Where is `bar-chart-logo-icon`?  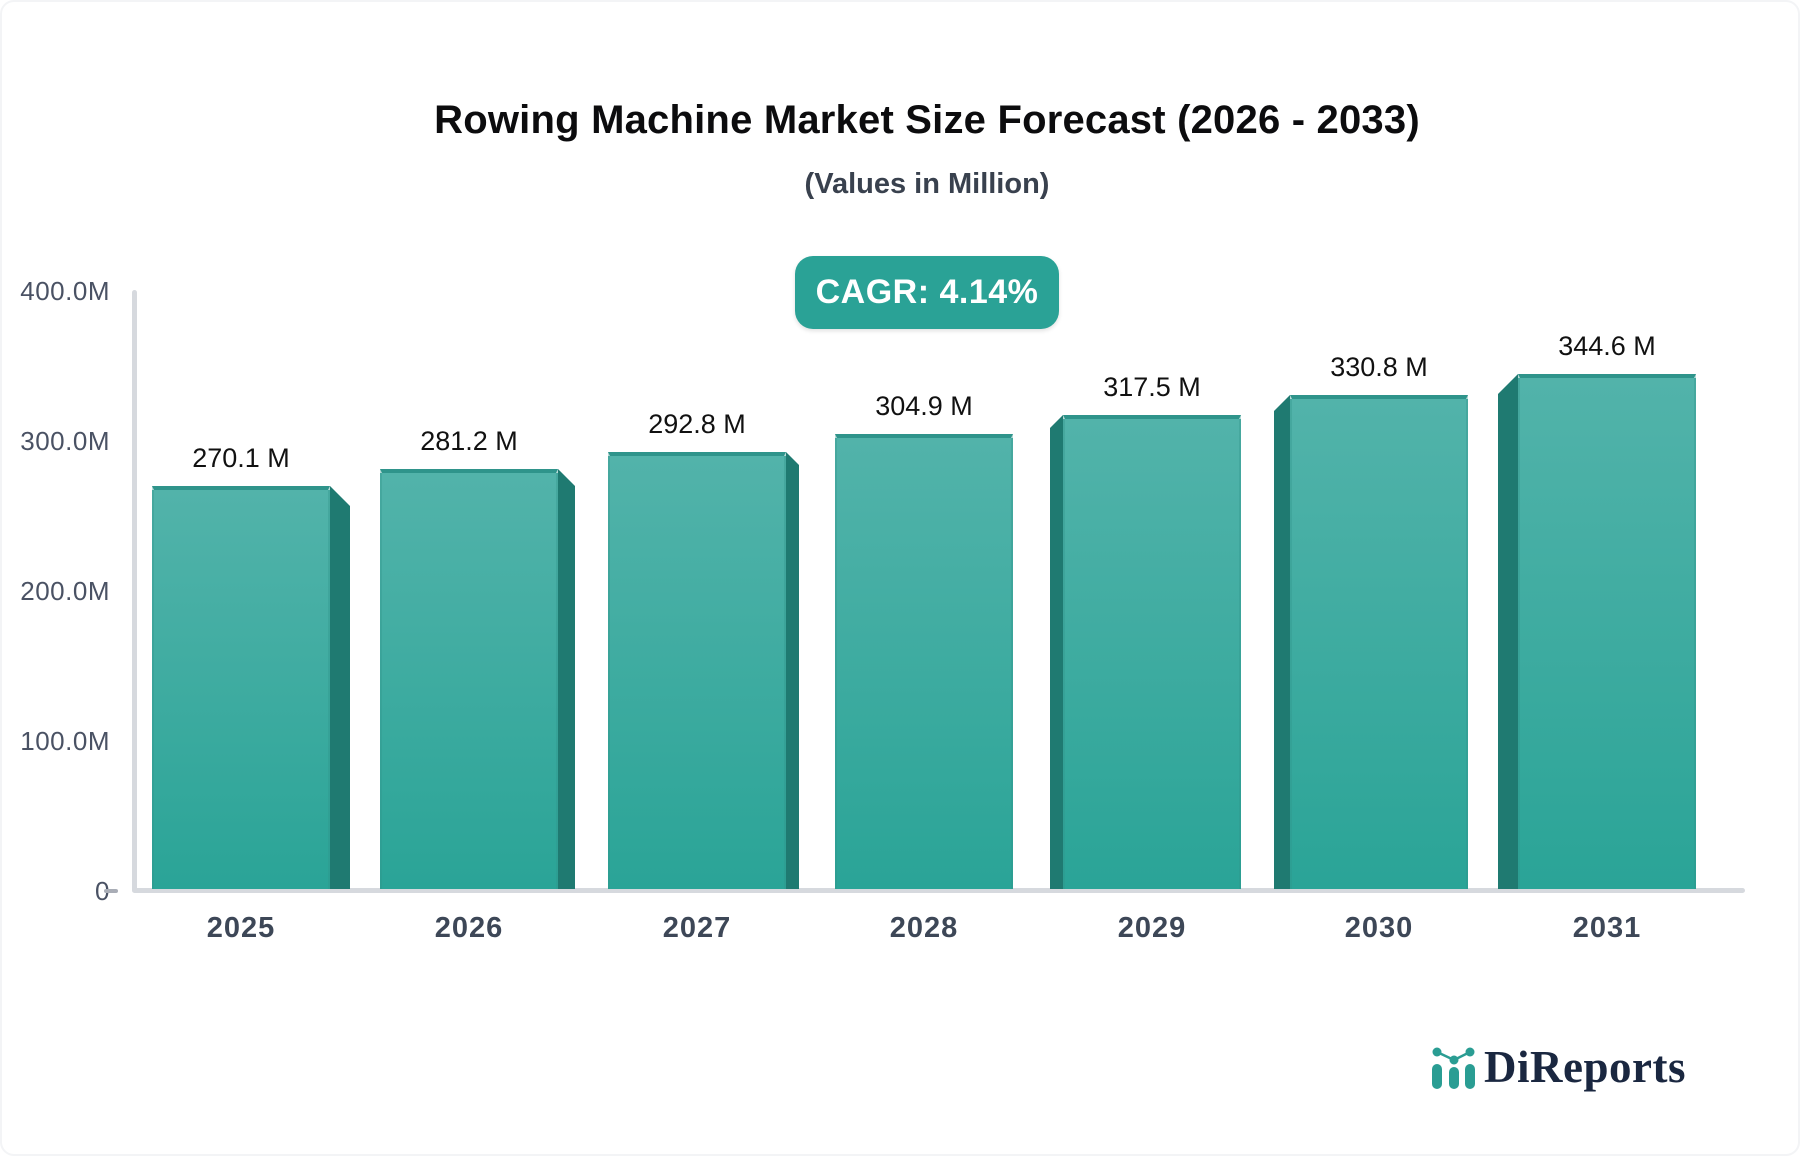
bar-chart-logo-icon is located at coordinates (1453, 1068).